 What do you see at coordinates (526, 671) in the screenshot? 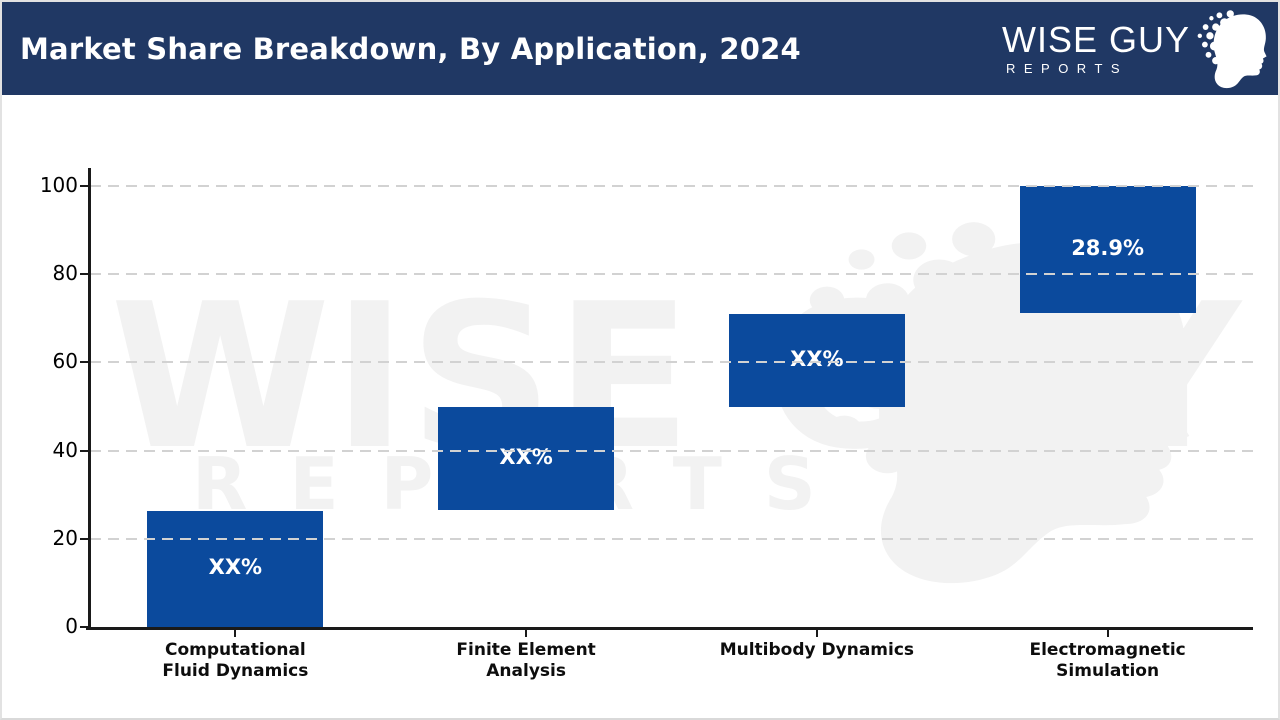
I see `category-label-line: Analysis` at bounding box center [526, 671].